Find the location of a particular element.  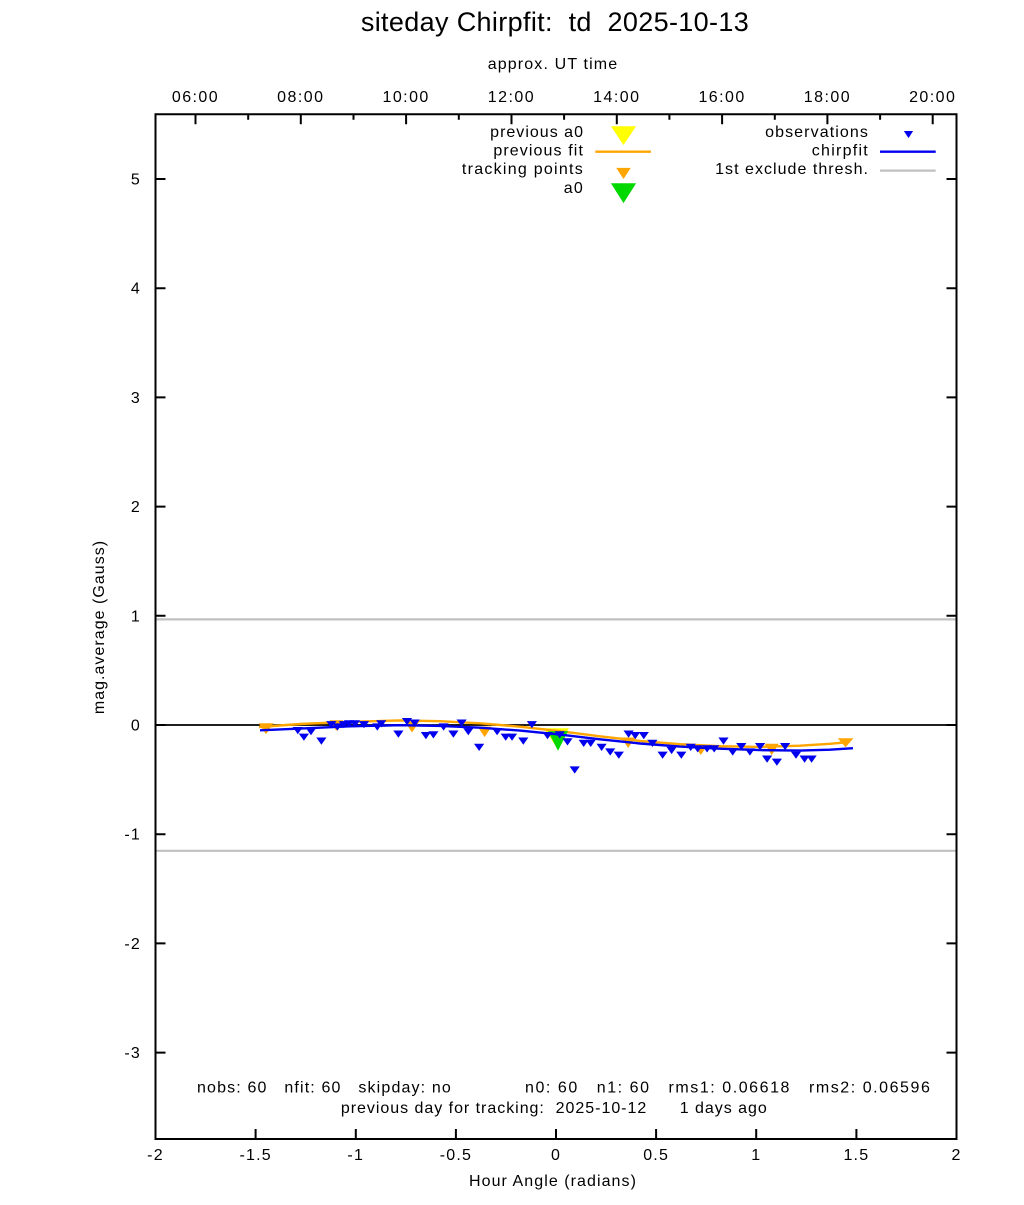

svg-text: approx. UT time is located at coordinates (553, 64).